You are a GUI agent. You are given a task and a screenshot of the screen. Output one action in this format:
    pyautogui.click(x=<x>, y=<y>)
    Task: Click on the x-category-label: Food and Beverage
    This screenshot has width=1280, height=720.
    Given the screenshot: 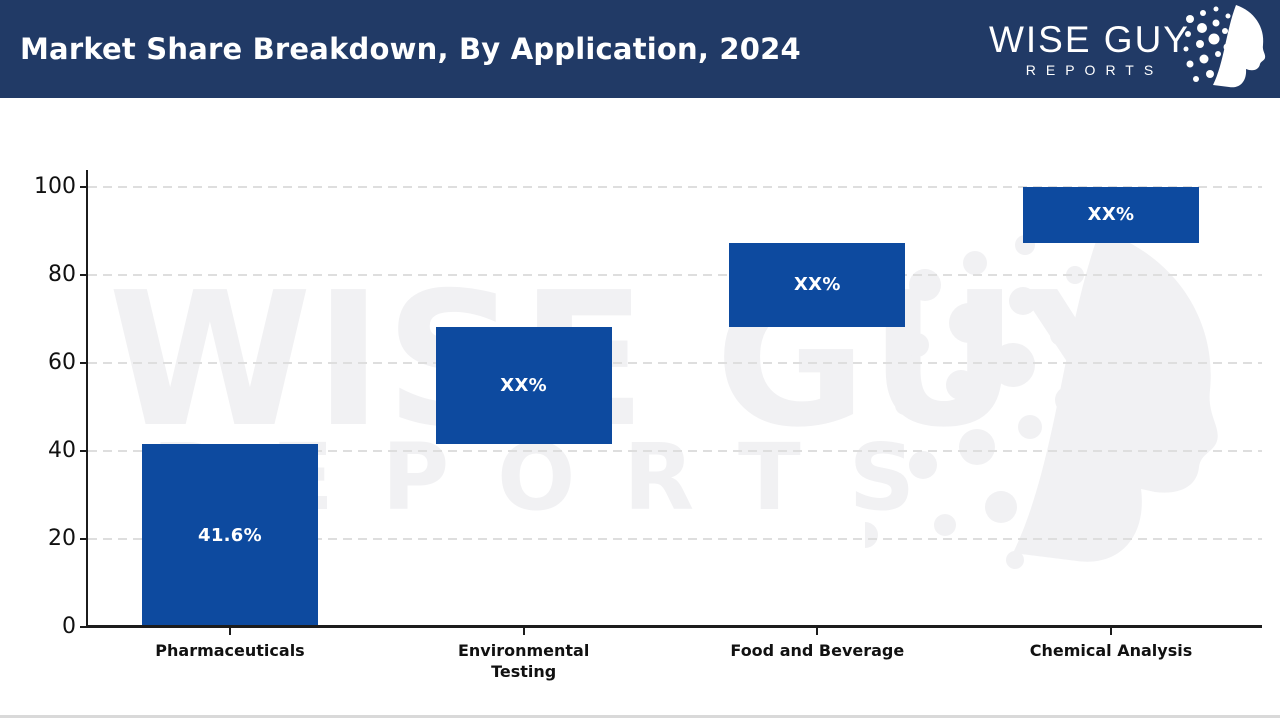 What is the action you would take?
    pyautogui.click(x=817, y=650)
    